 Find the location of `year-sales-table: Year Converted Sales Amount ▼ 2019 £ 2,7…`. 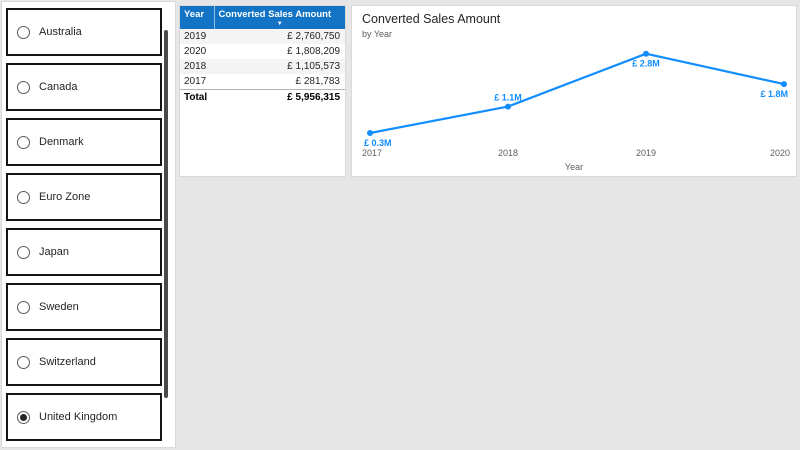

year-sales-table: Year Converted Sales Amount ▼ 2019 £ 2,7… is located at coordinates (262, 55).